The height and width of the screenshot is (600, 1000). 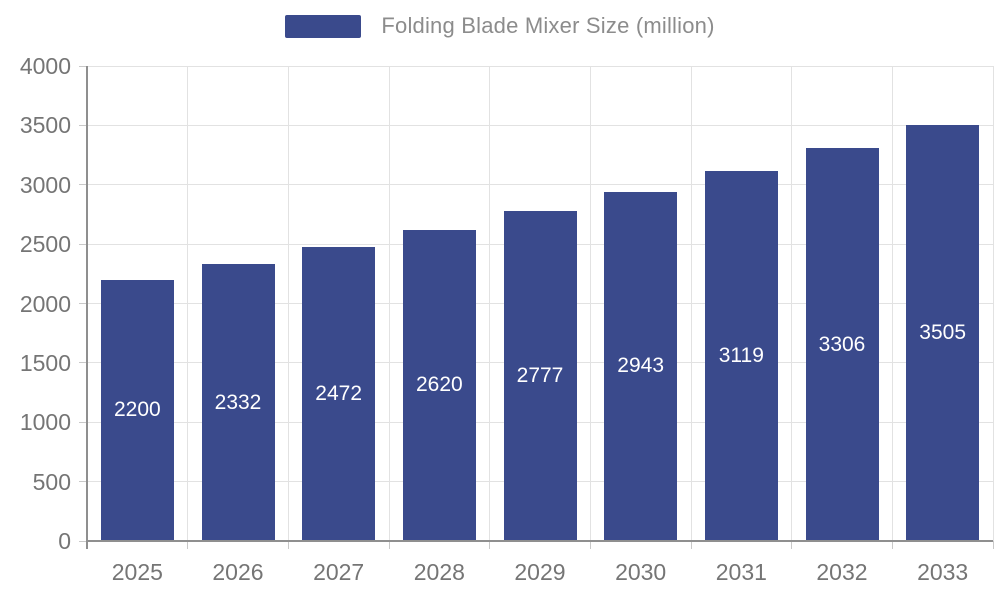 I want to click on bar-value-label: 3505, so click(x=943, y=332).